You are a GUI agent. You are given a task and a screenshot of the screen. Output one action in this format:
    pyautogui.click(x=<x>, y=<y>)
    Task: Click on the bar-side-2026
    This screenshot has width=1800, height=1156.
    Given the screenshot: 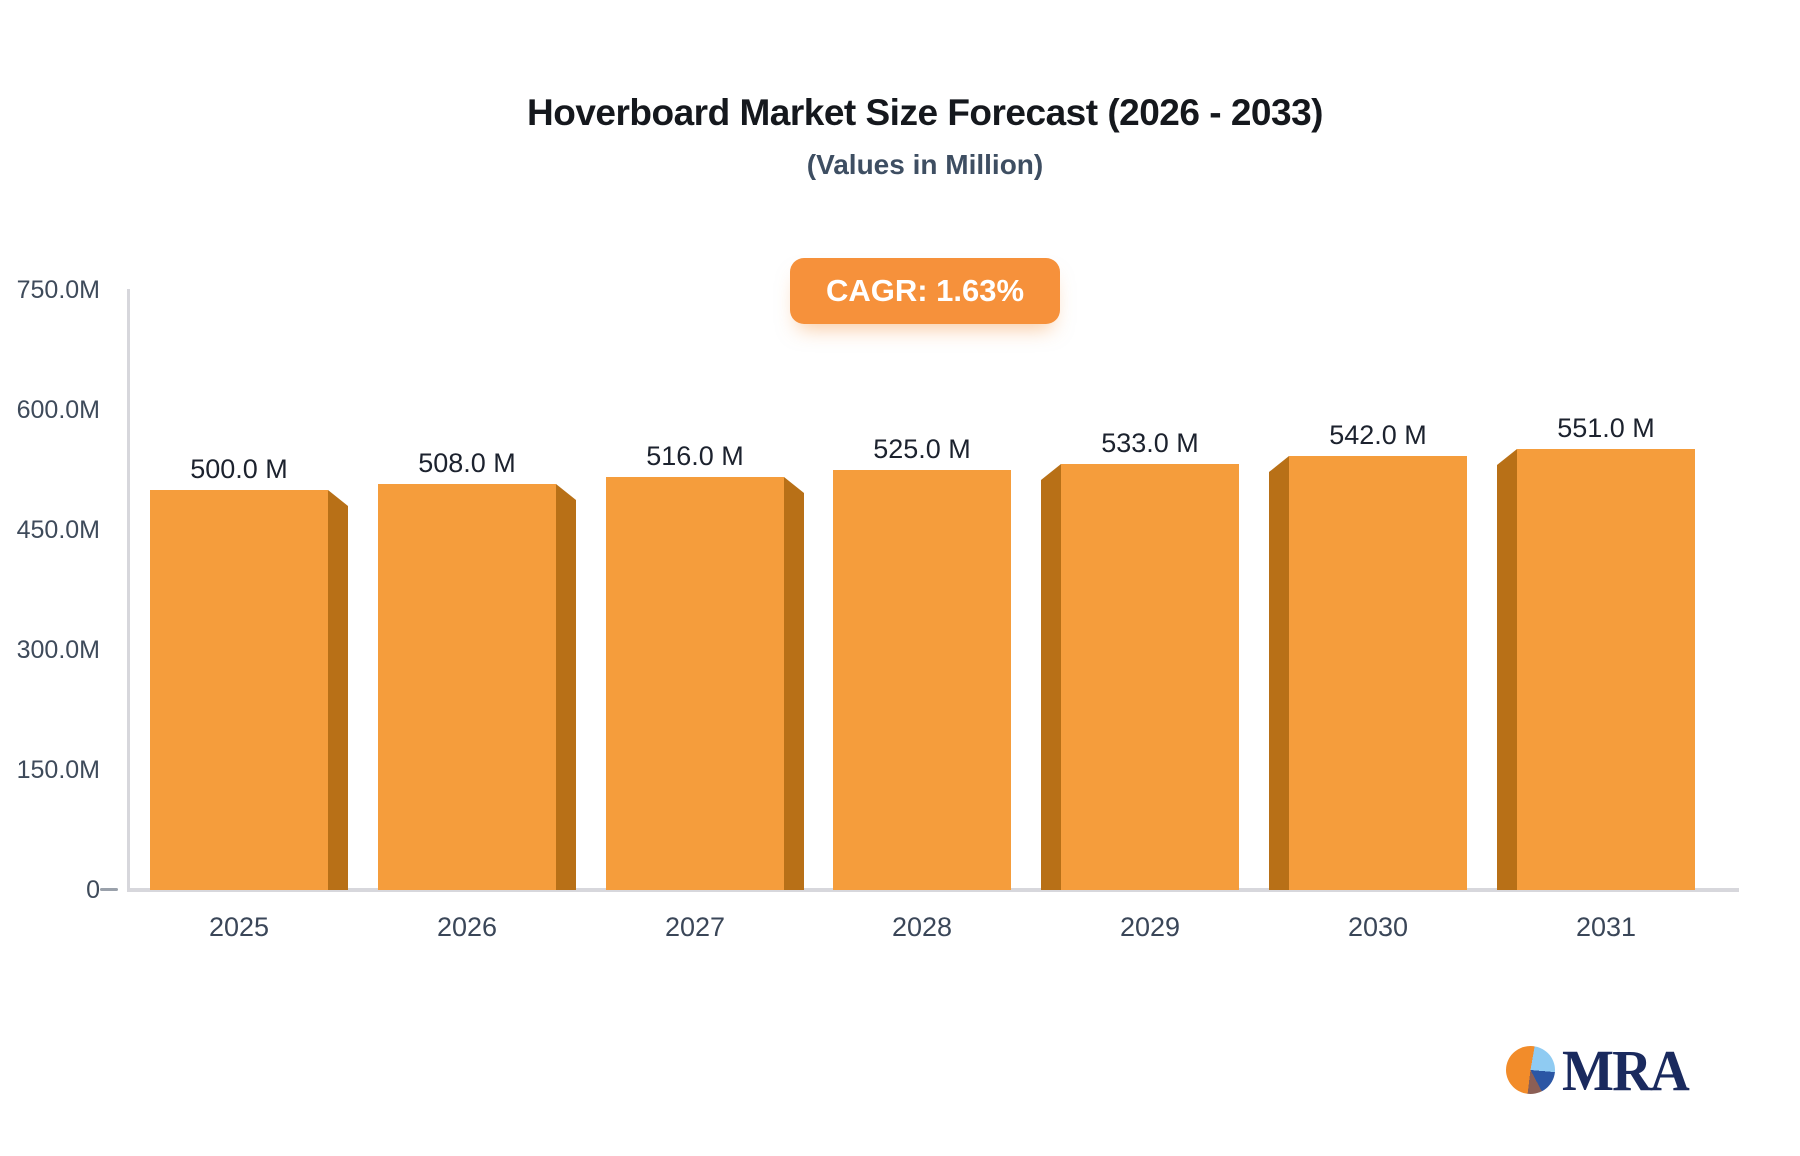 What is the action you would take?
    pyautogui.click(x=566, y=687)
    